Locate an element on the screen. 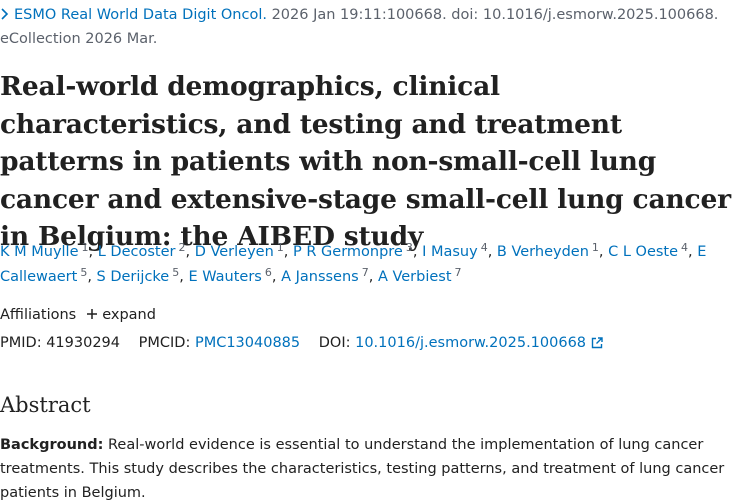 The image size is (750, 500). author-link: A Janssens is located at coordinates (320, 277).